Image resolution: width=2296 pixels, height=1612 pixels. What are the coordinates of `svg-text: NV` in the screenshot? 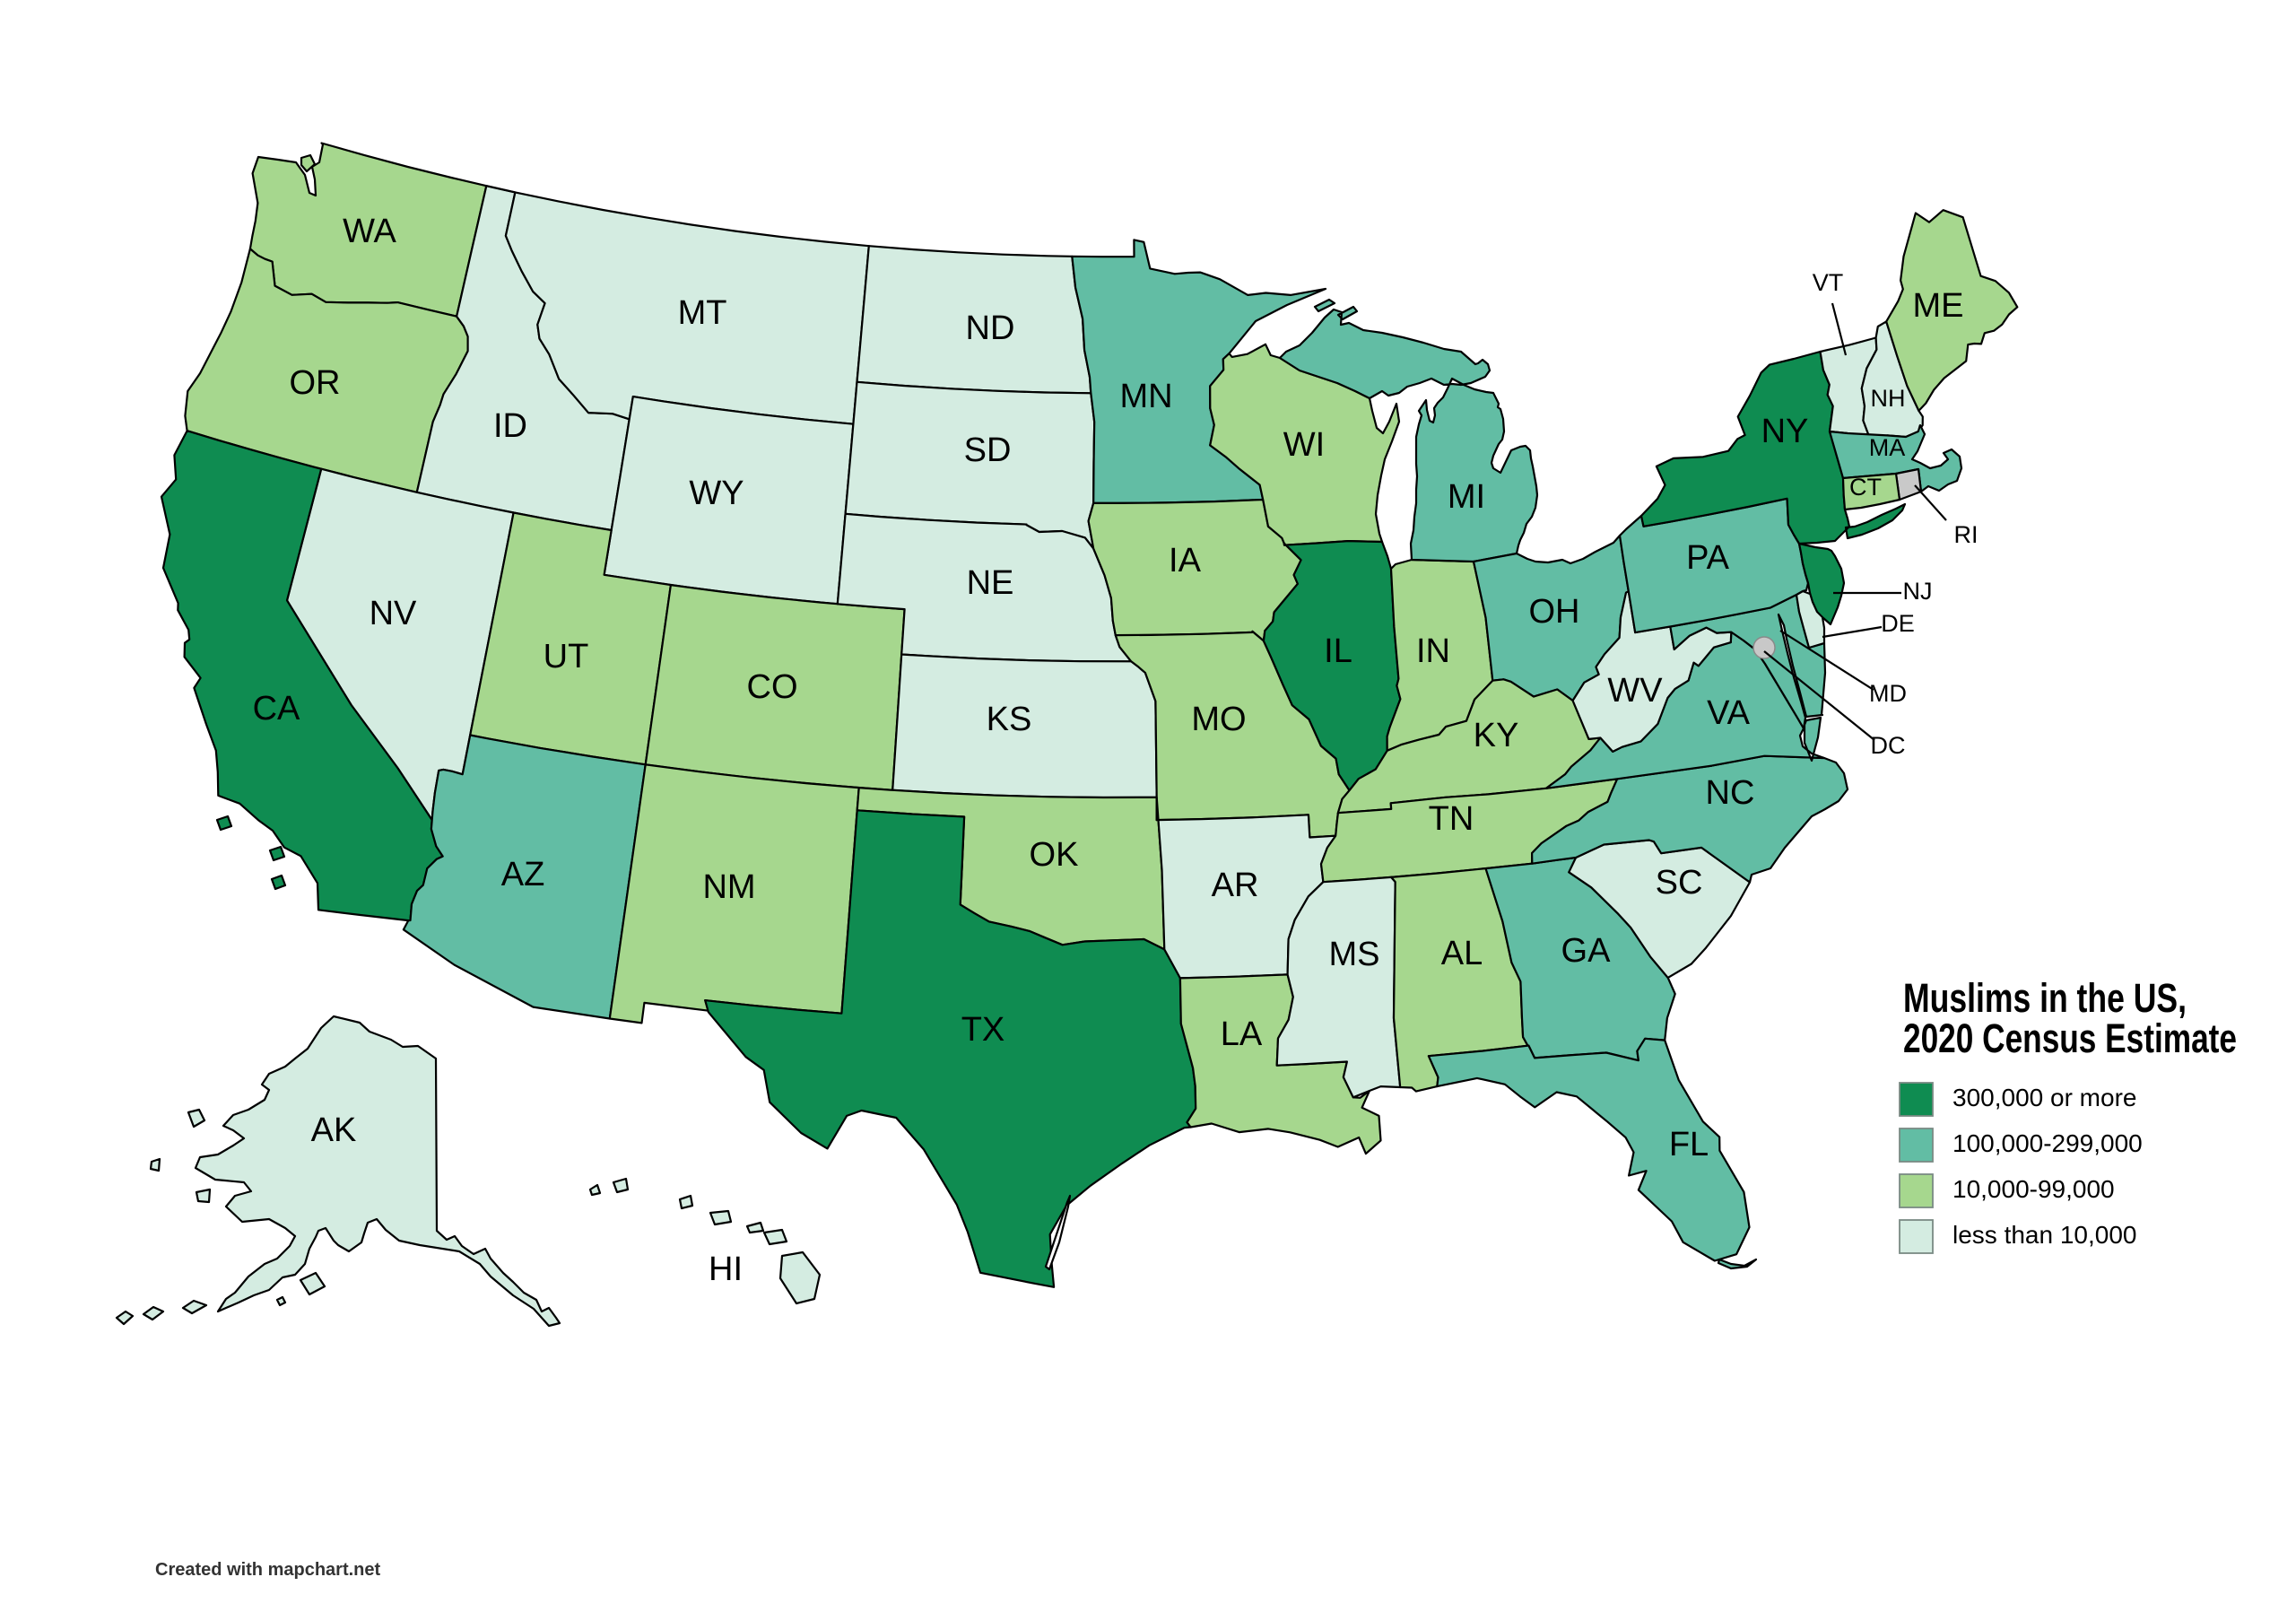 It's located at (393, 613).